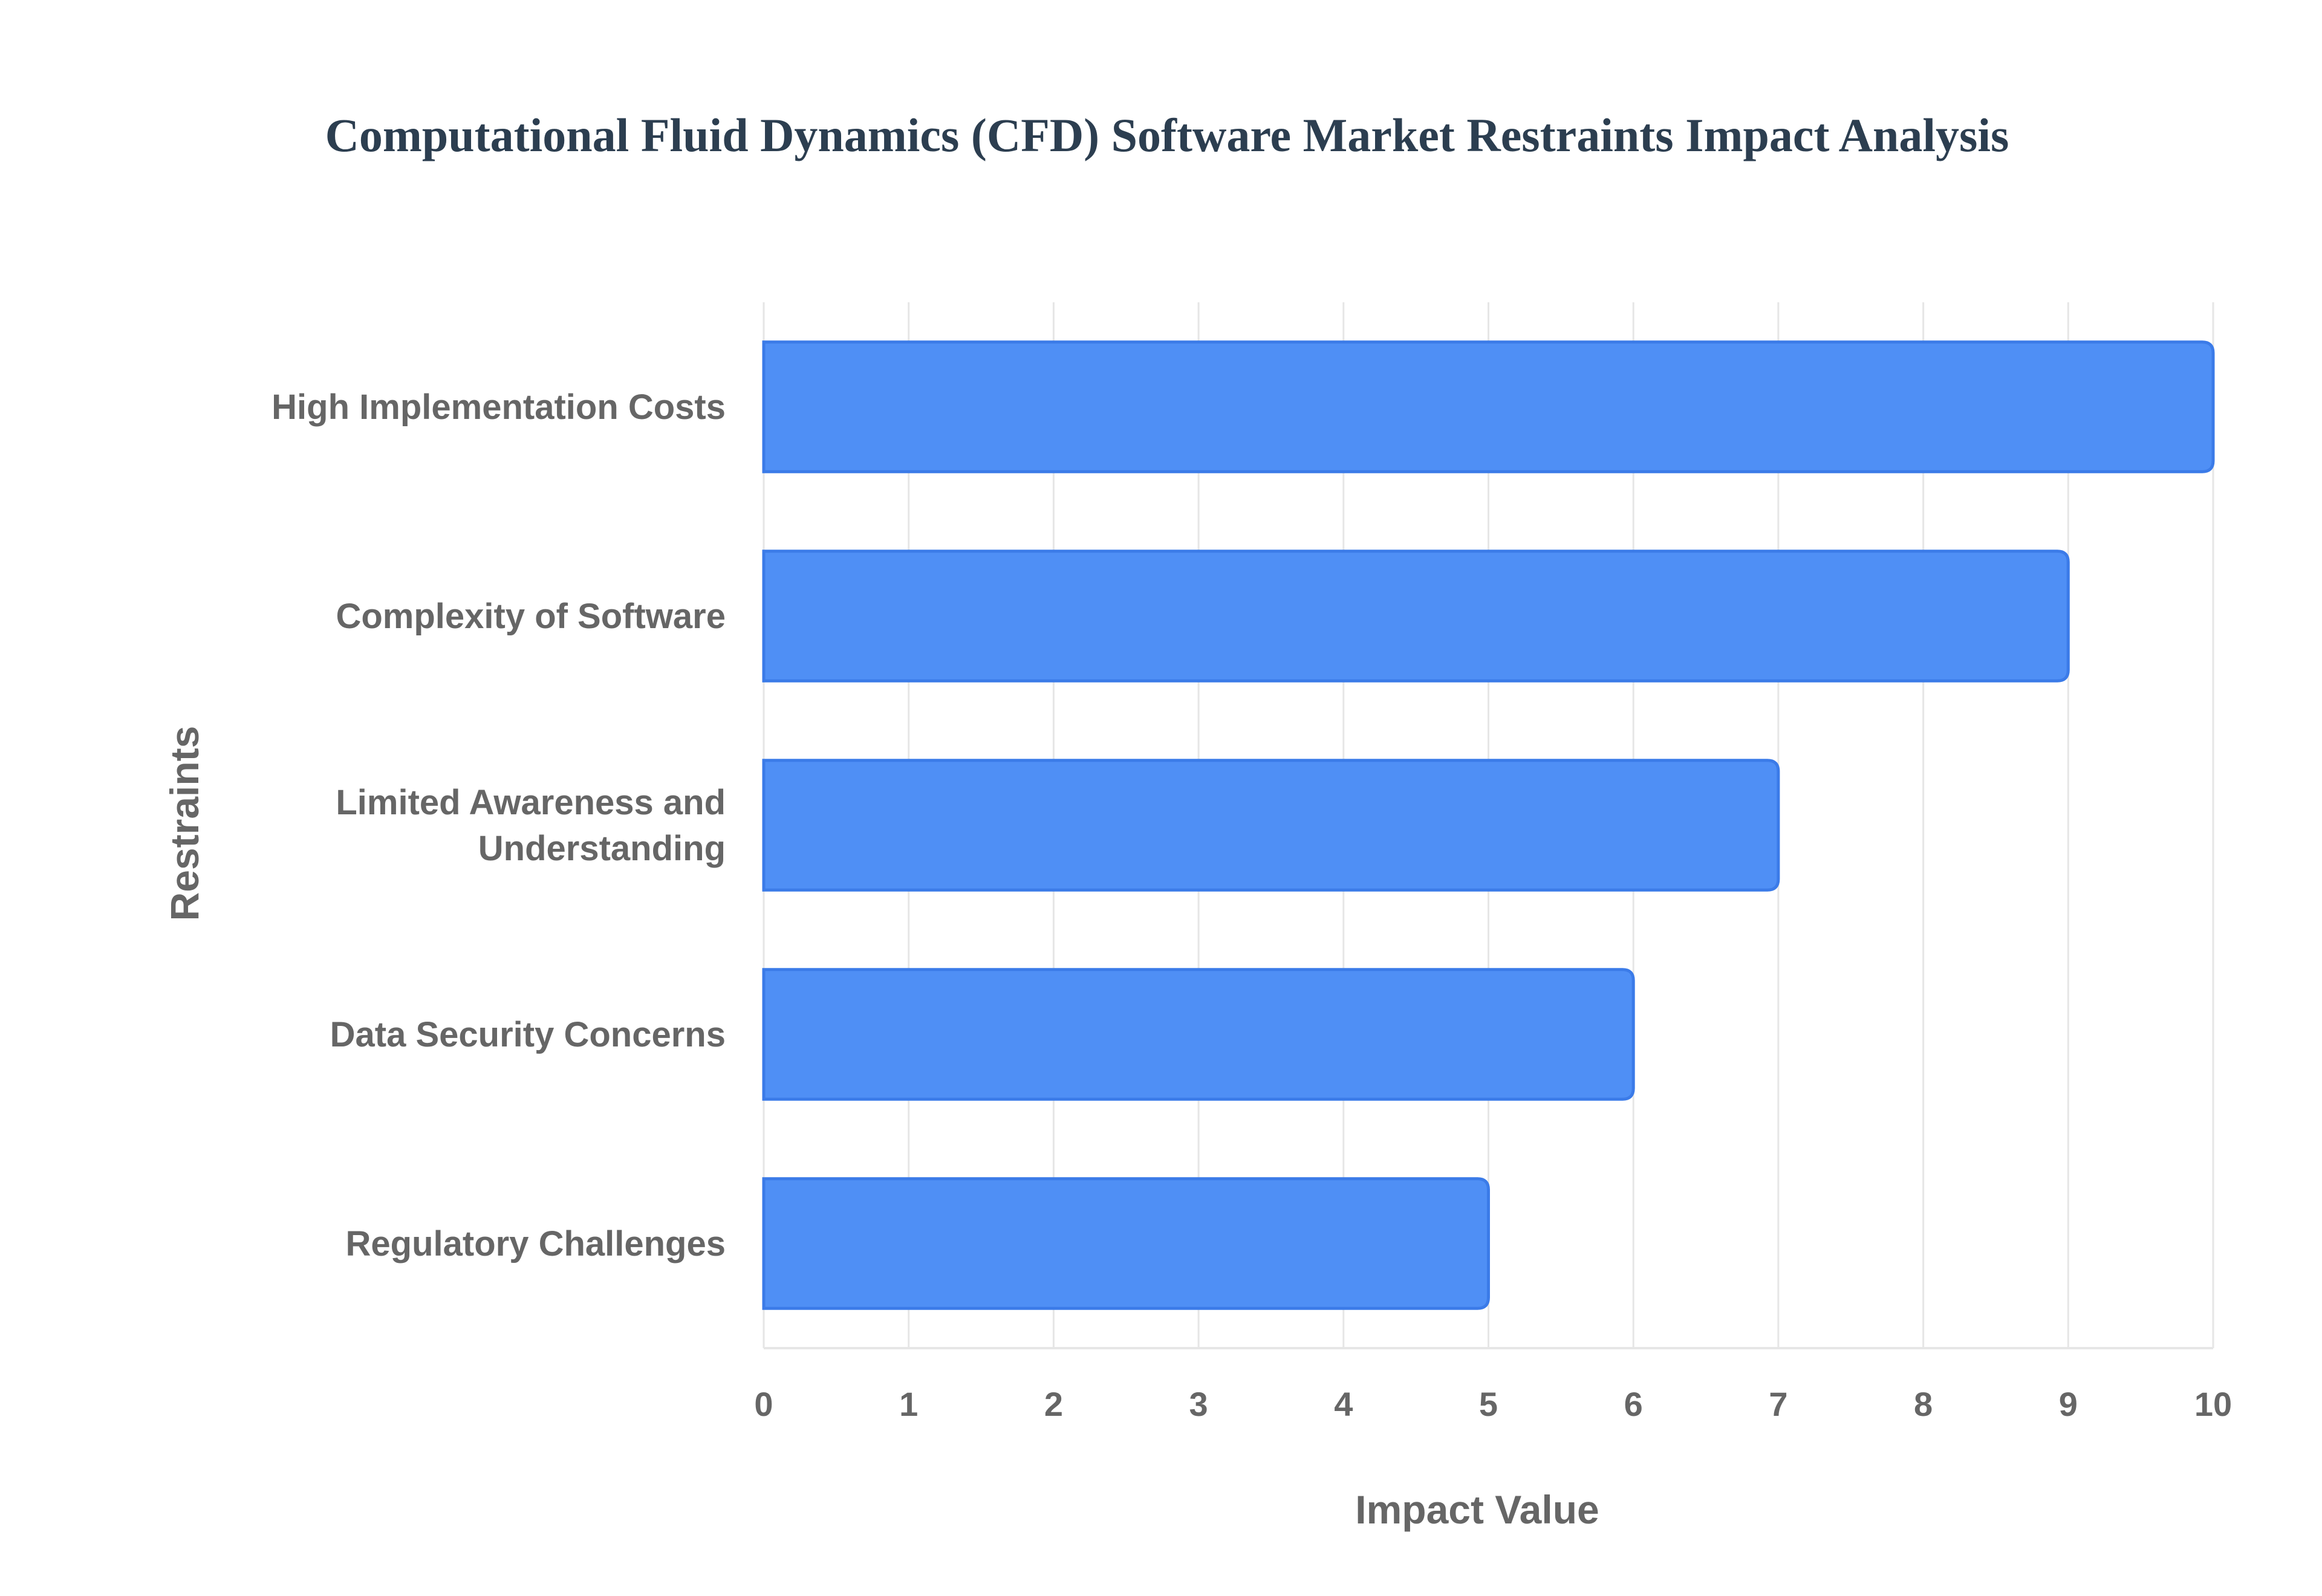 This screenshot has height=1596, width=2322. I want to click on x-tick-label: 7, so click(1778, 1404).